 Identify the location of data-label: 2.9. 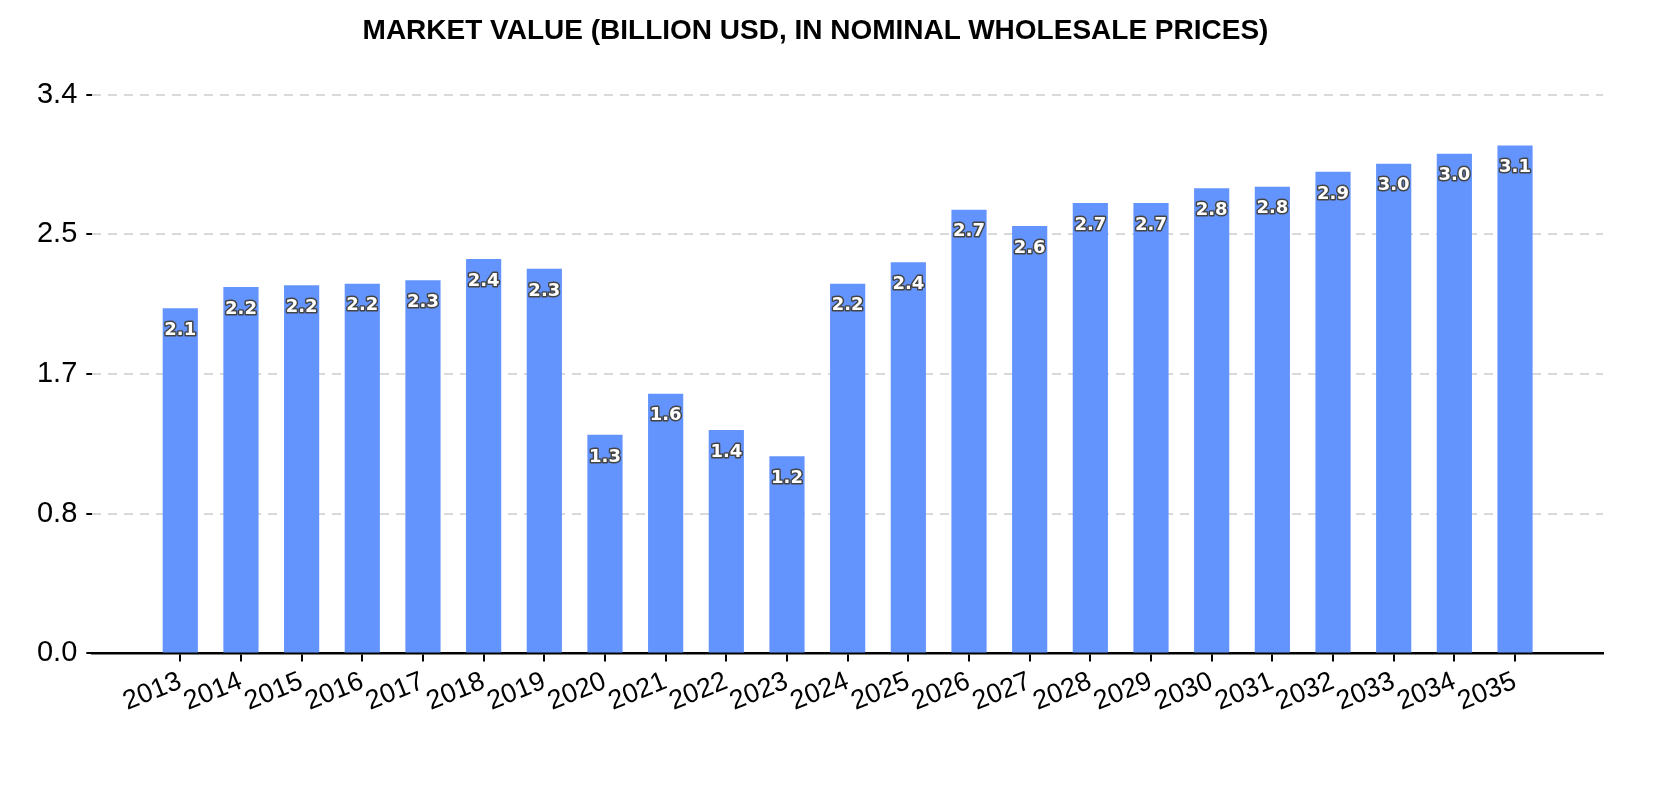
(1333, 192).